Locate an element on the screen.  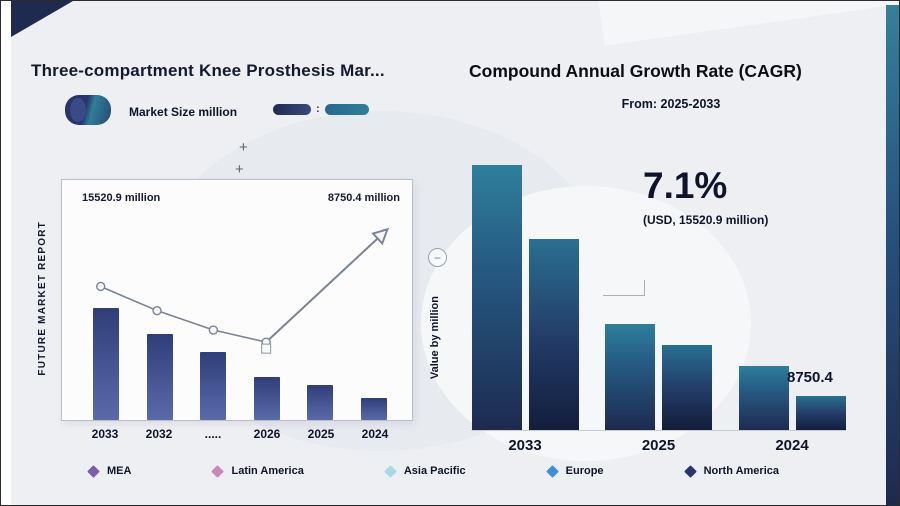
market-size-x-label: 2032 is located at coordinates (159, 434).